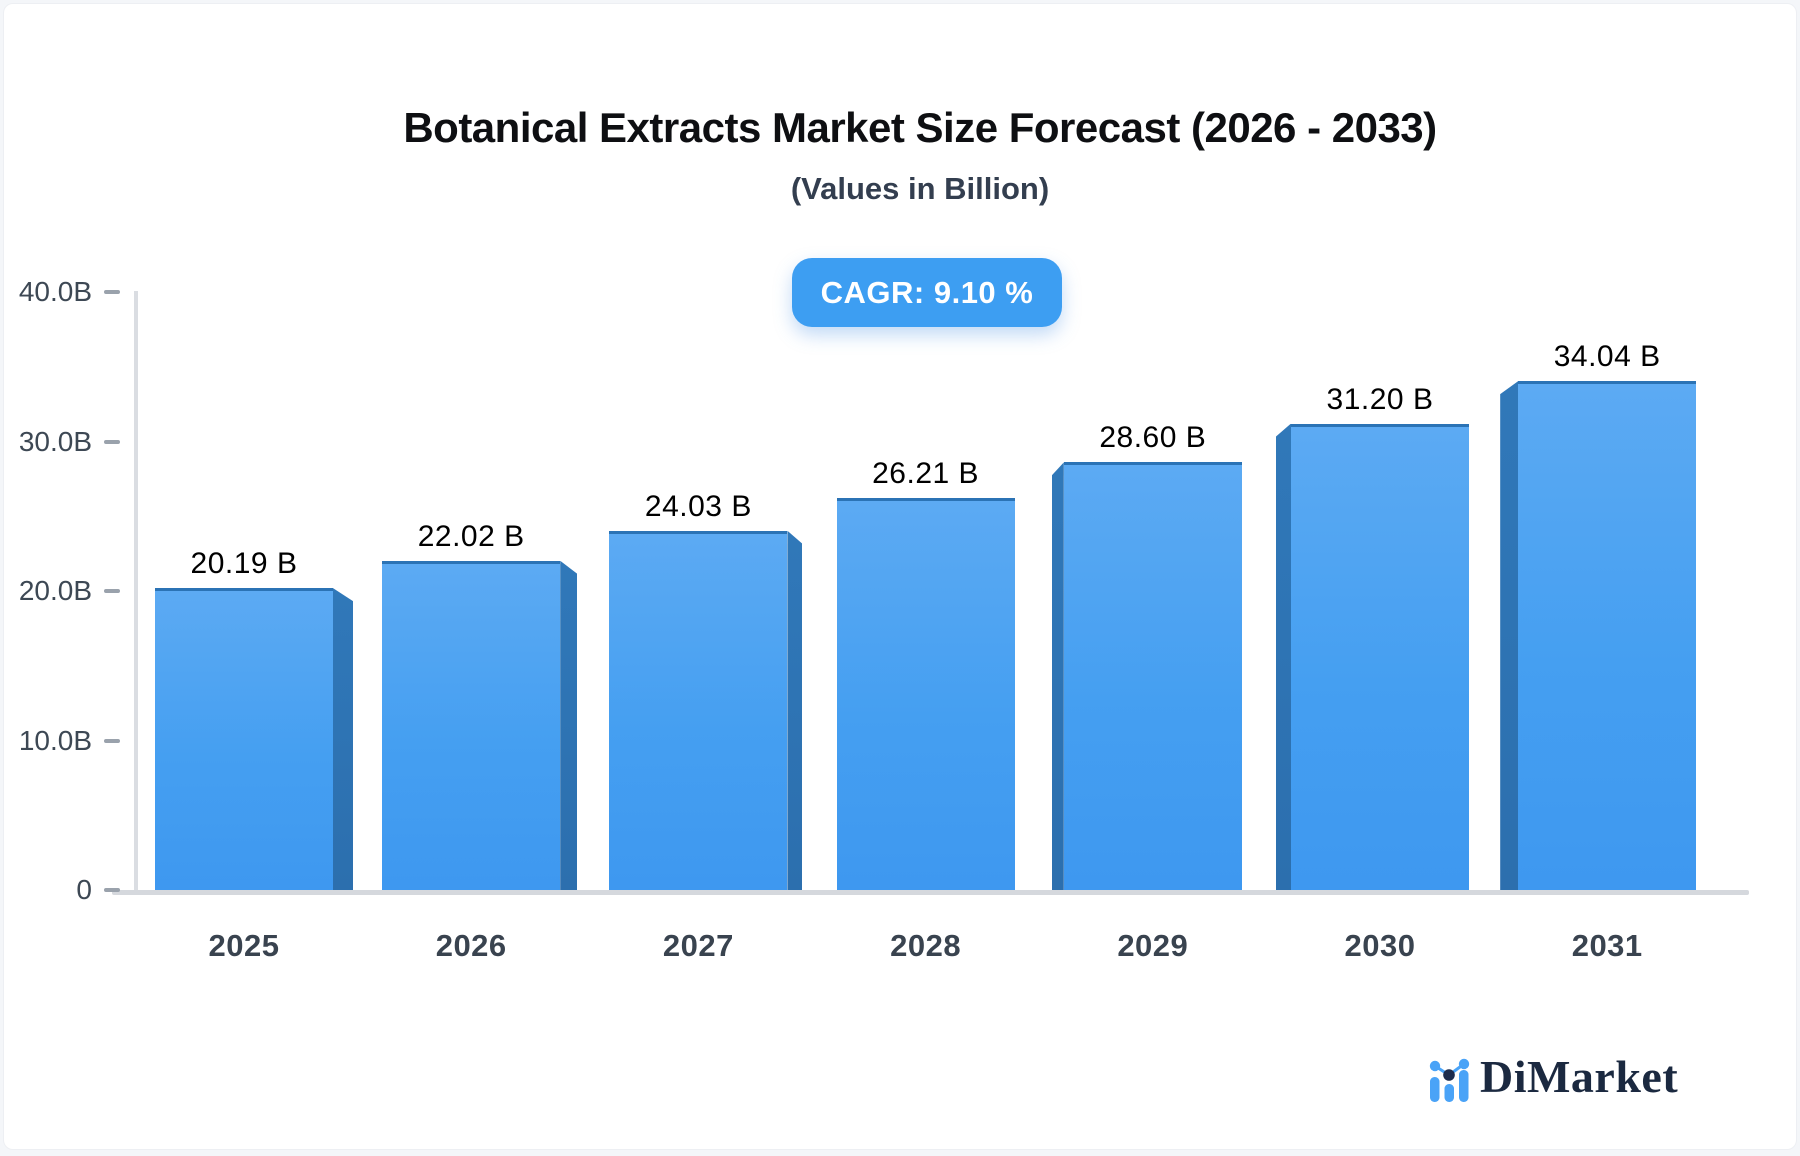 The width and height of the screenshot is (1800, 1156). What do you see at coordinates (1380, 656) in the screenshot?
I see `bar-face-2030` at bounding box center [1380, 656].